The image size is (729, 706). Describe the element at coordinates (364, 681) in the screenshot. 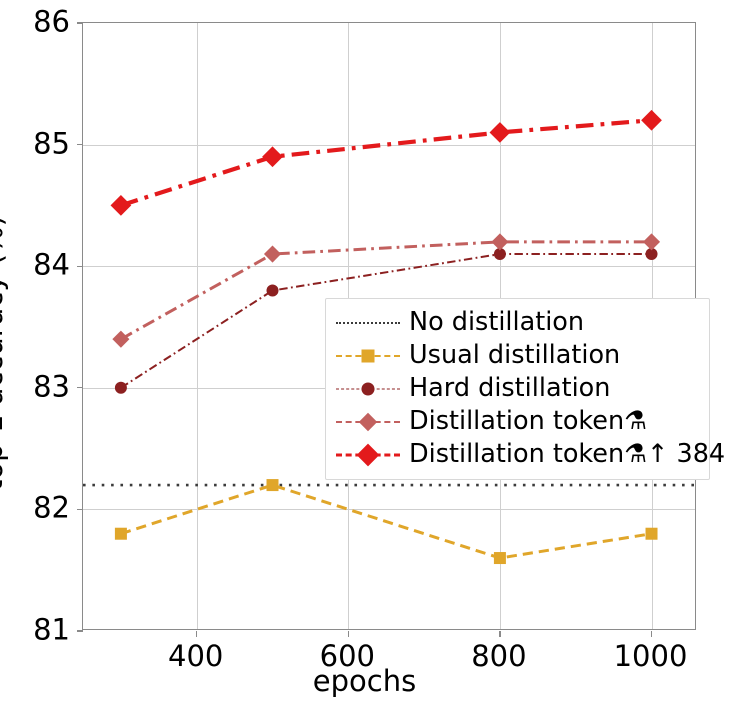

I see `x-axis-title: epochs` at that location.